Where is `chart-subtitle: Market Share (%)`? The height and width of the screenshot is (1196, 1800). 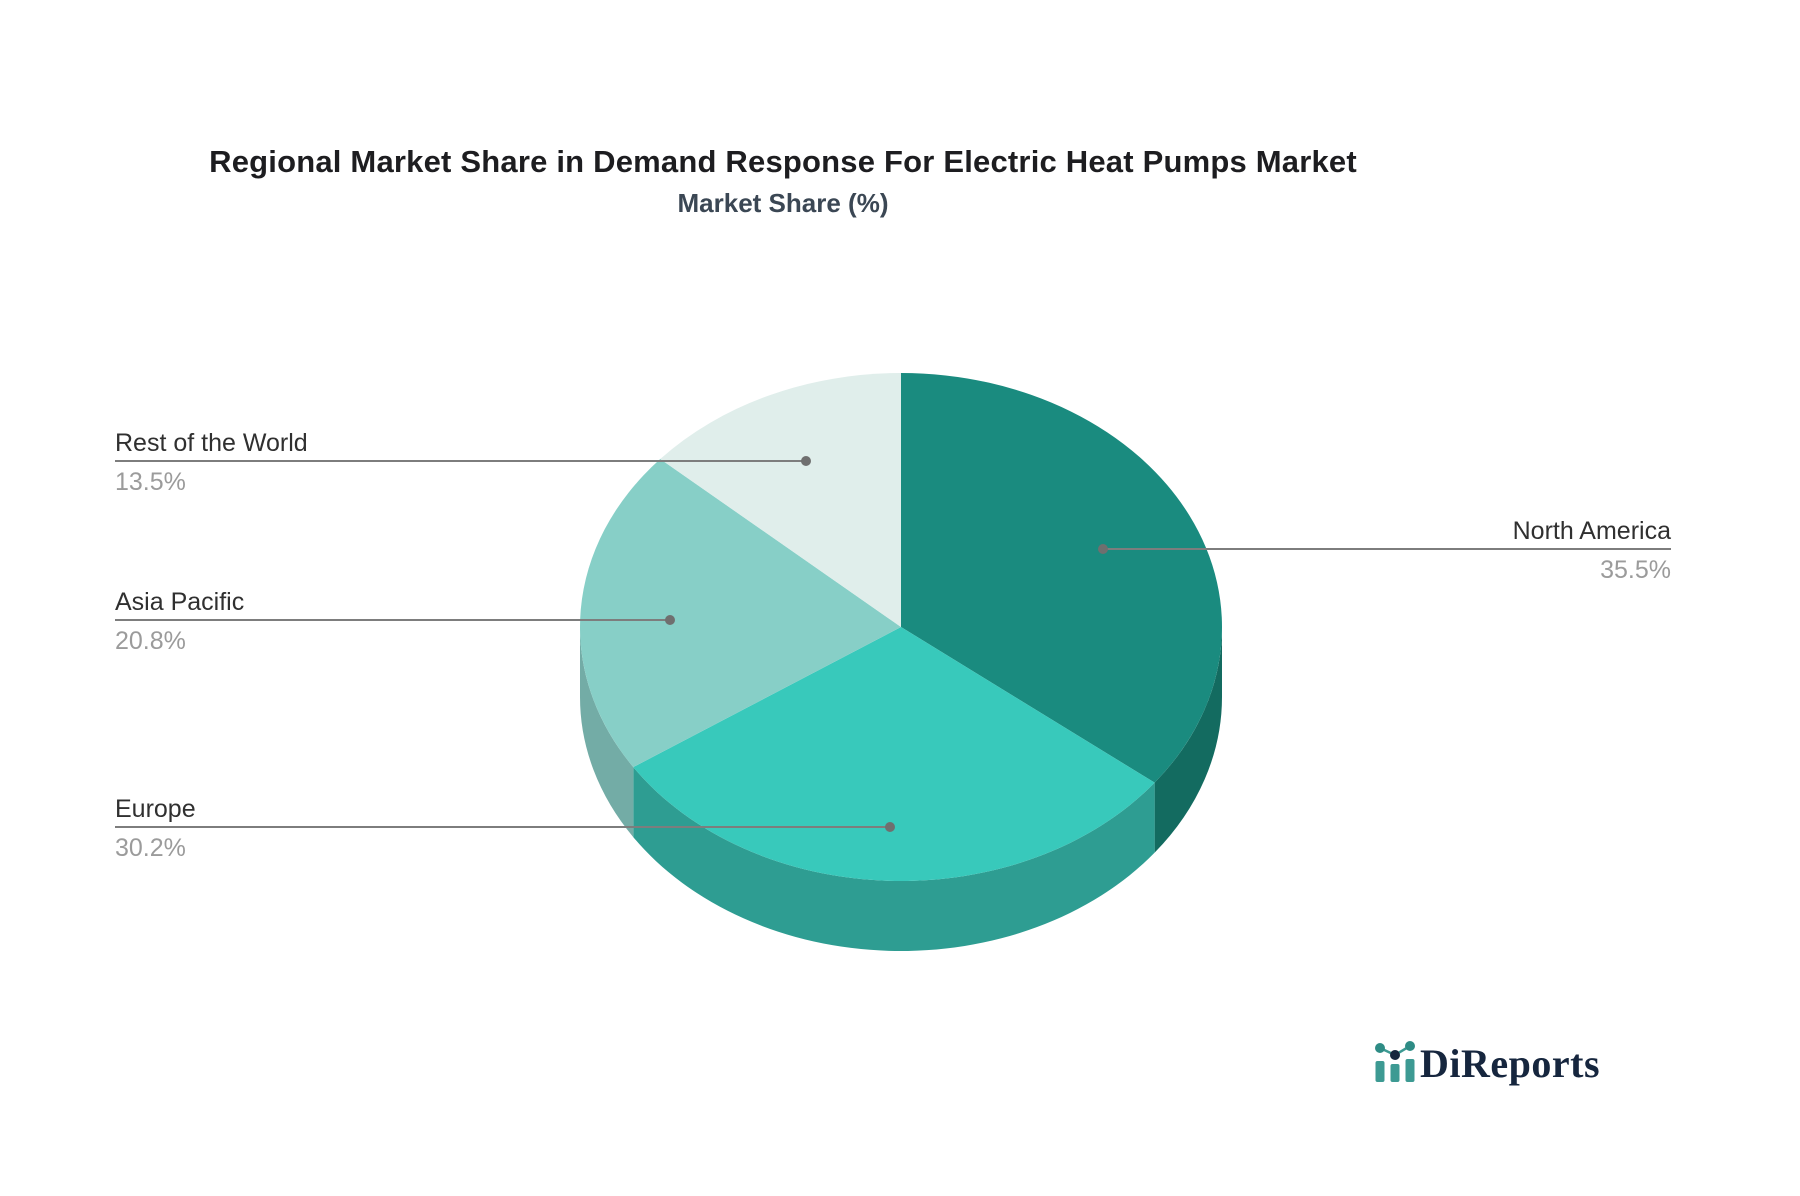
chart-subtitle: Market Share (%) is located at coordinates (783, 203).